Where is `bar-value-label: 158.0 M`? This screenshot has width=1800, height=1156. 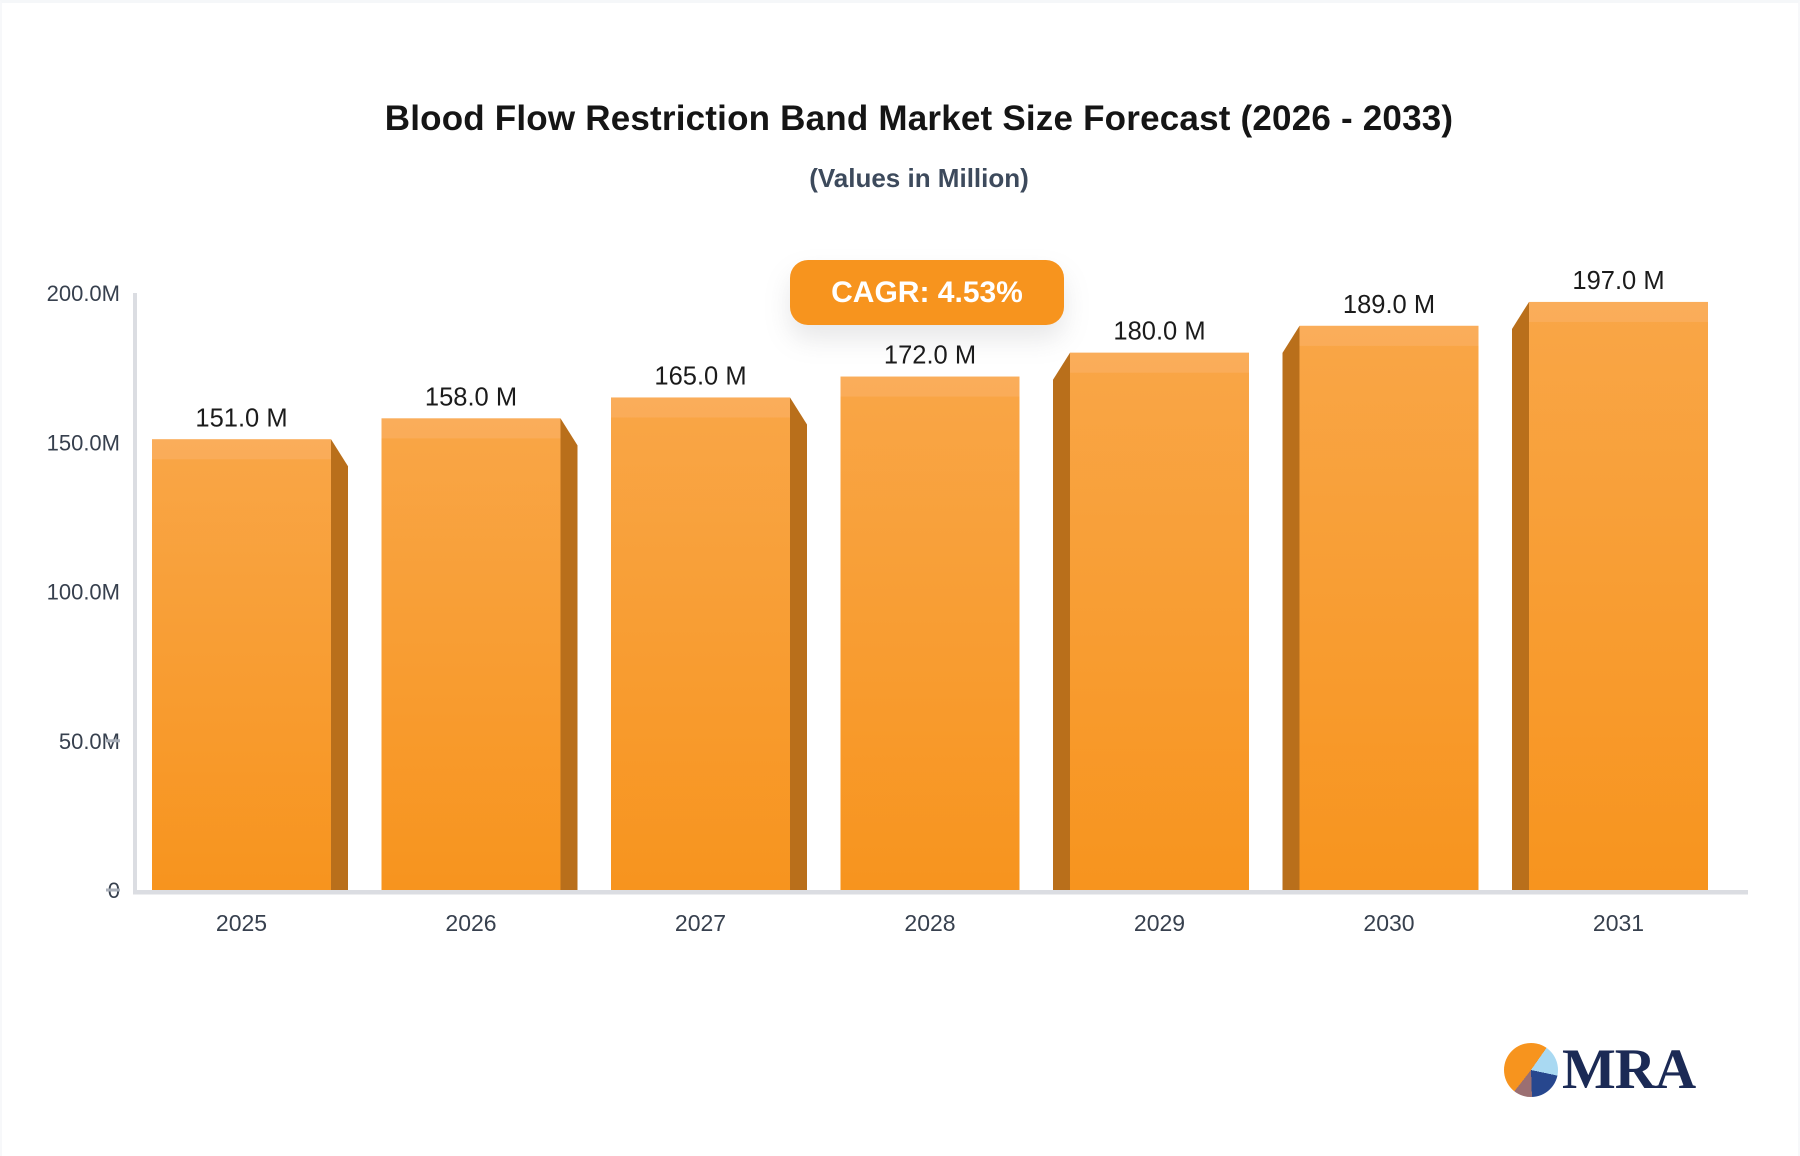 bar-value-label: 158.0 M is located at coordinates (471, 397).